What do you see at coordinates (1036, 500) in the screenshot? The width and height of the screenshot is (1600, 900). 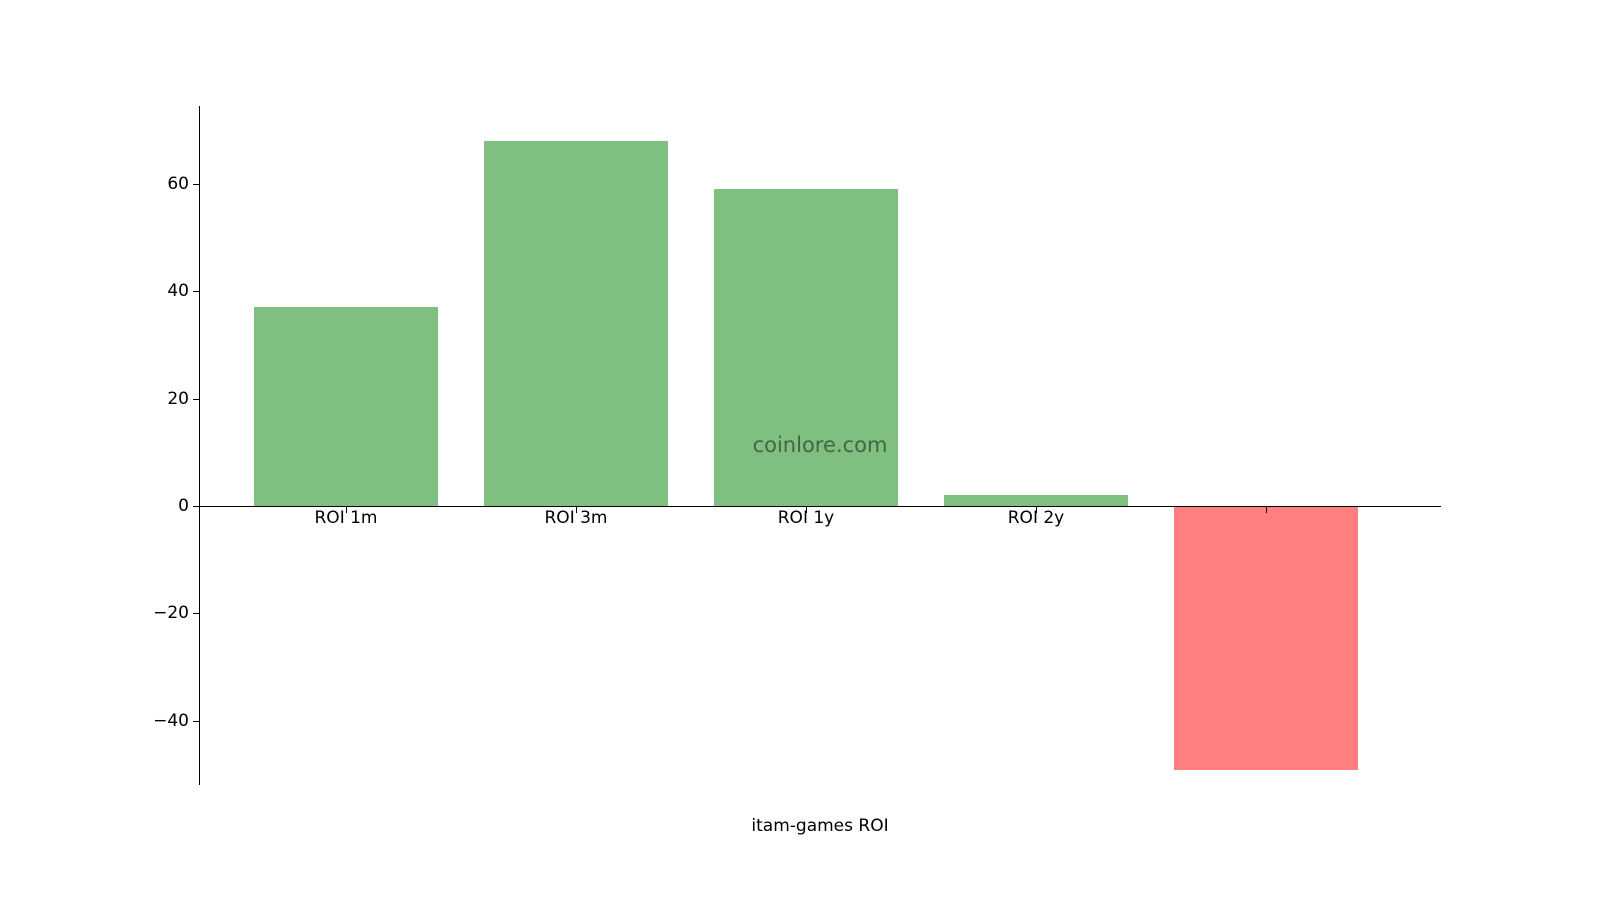 I see `bar-roi-2y` at bounding box center [1036, 500].